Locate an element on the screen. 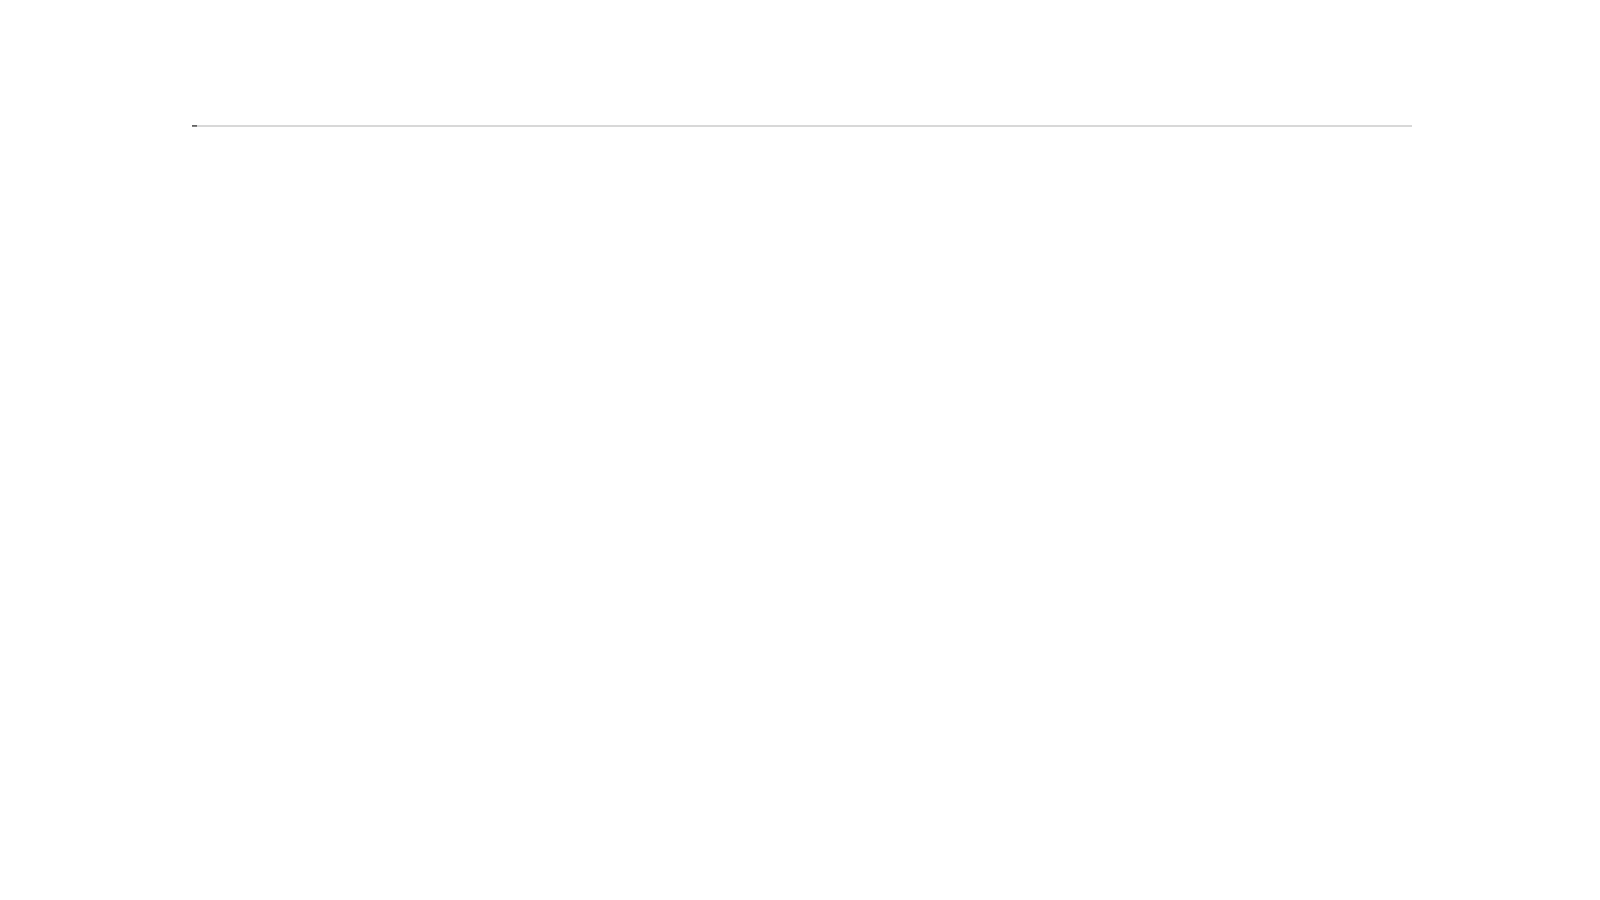 Image resolution: width=1600 pixels, height=900 pixels. chart-page is located at coordinates (802, 126).